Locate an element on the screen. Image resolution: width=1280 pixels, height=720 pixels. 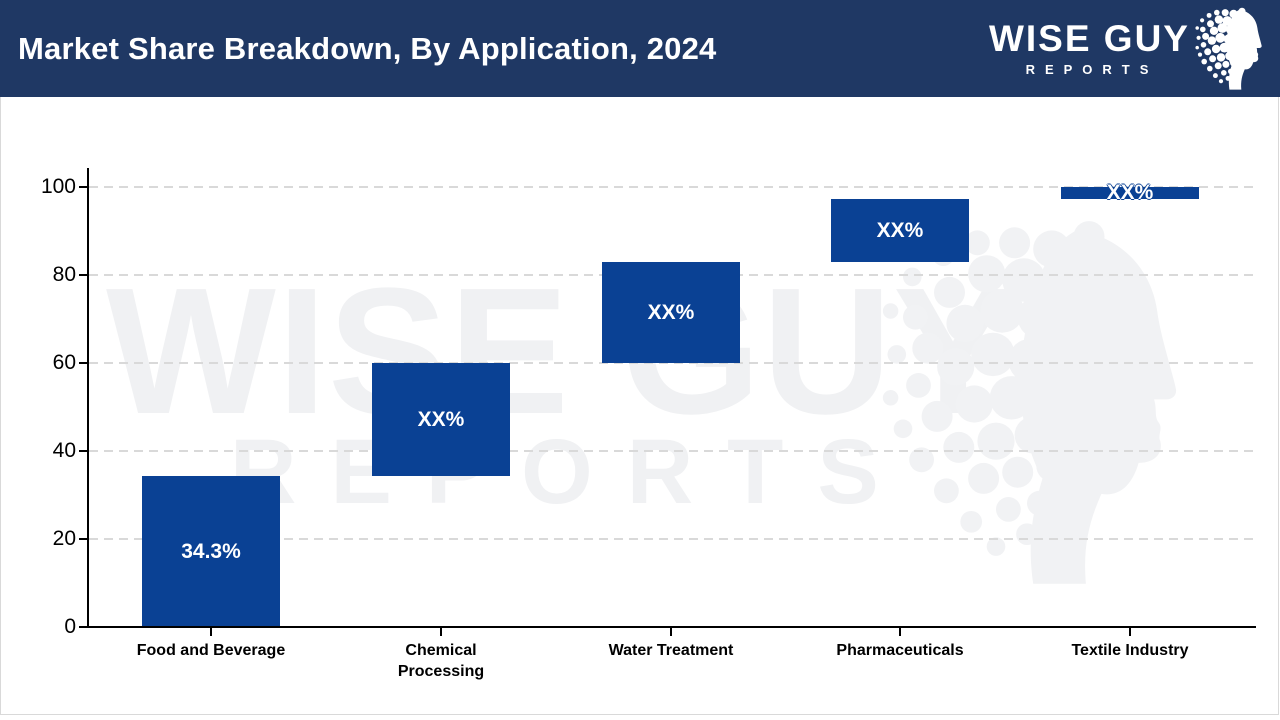
y-tick-label-0: 0 is located at coordinates (70, 626).